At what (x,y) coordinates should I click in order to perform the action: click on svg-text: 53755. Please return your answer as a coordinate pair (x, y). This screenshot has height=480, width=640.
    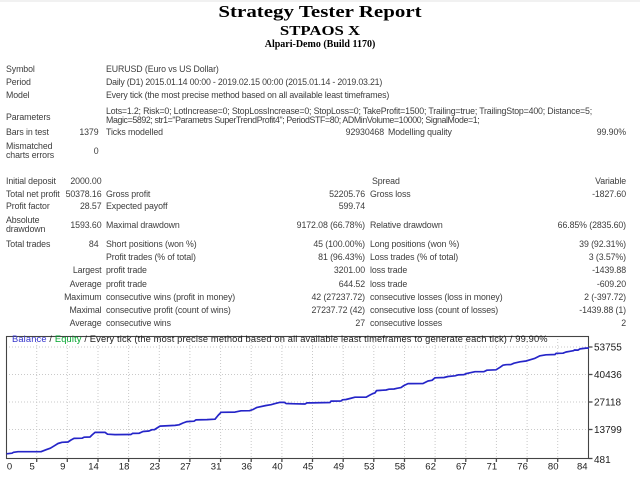
    Looking at the image, I should click on (608, 348).